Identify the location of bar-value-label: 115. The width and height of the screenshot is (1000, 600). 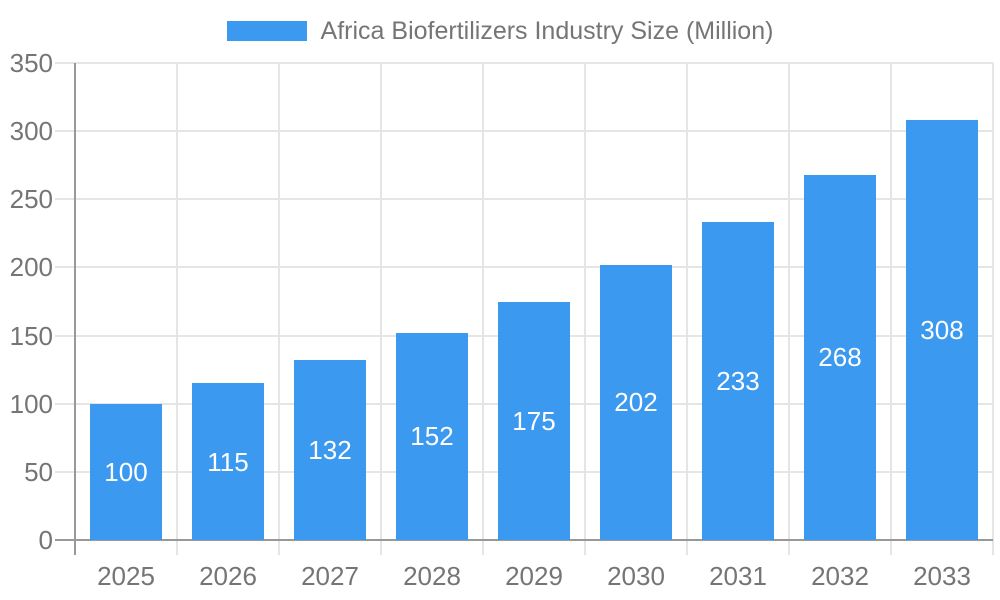
(228, 461).